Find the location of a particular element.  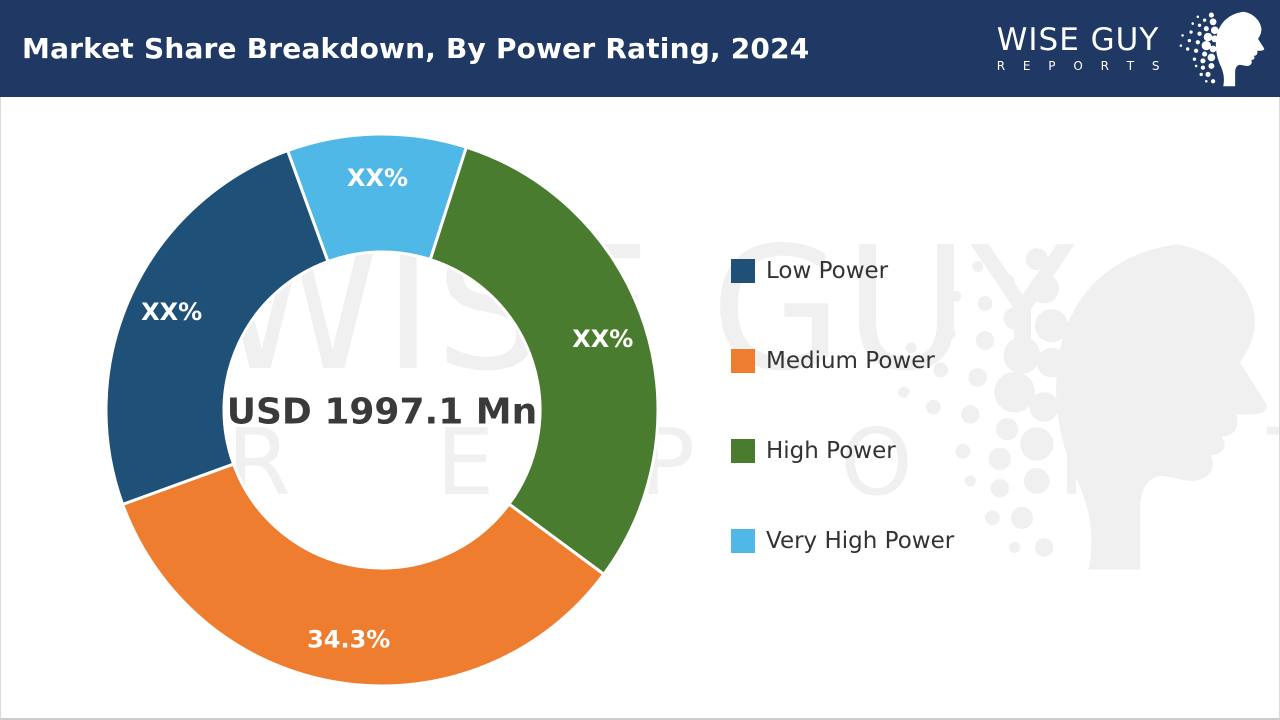

legend-item-very-high-power: Very High Power is located at coordinates (842, 541).